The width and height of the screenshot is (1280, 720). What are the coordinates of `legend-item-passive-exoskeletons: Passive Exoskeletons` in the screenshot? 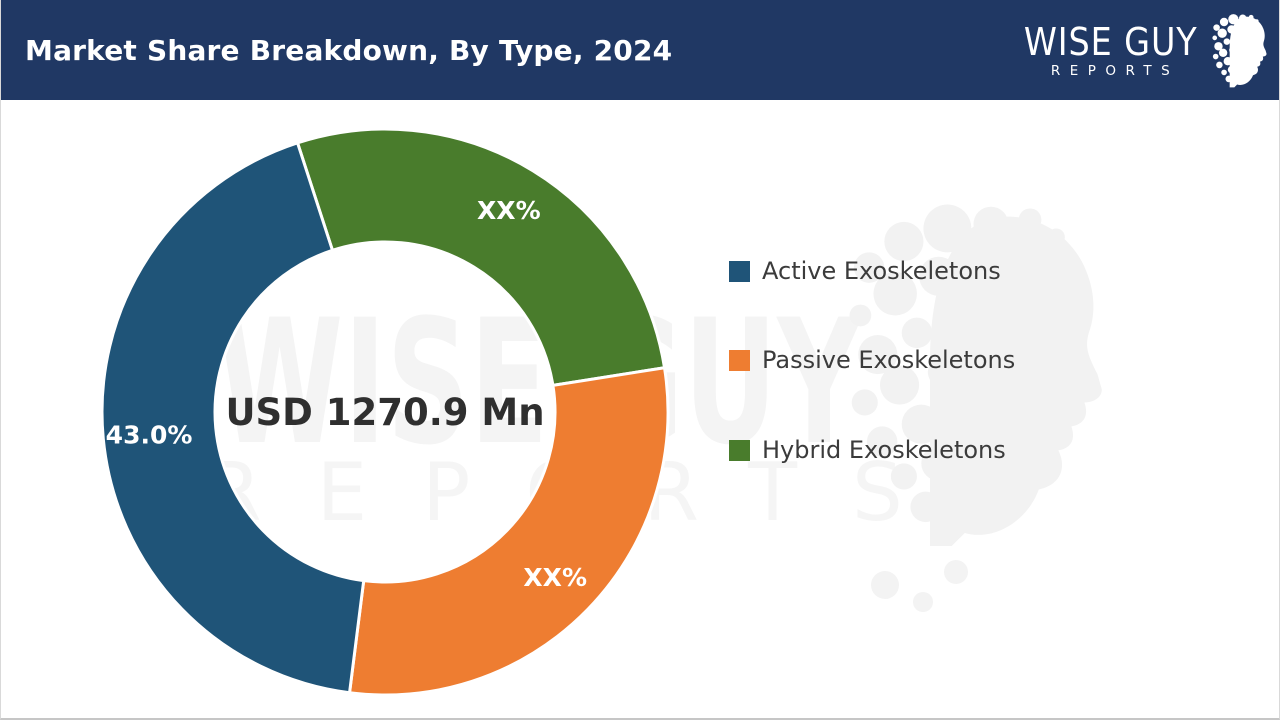 It's located at (872, 360).